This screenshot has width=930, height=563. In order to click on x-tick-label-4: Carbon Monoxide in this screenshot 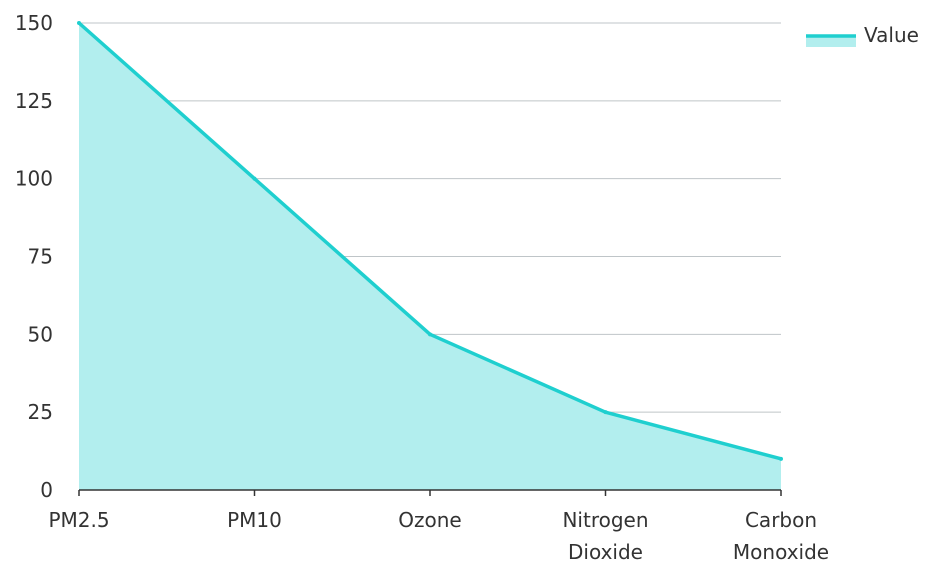, I will do `click(781, 535)`.